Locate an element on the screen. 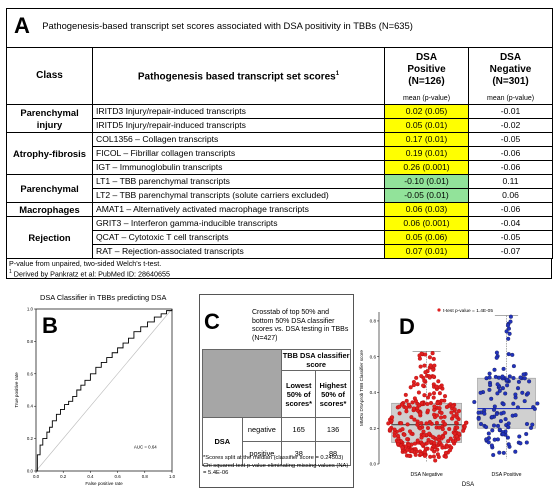 Image resolution: width=559 pixels, height=500 pixels. crosstab-corner is located at coordinates (242, 383).